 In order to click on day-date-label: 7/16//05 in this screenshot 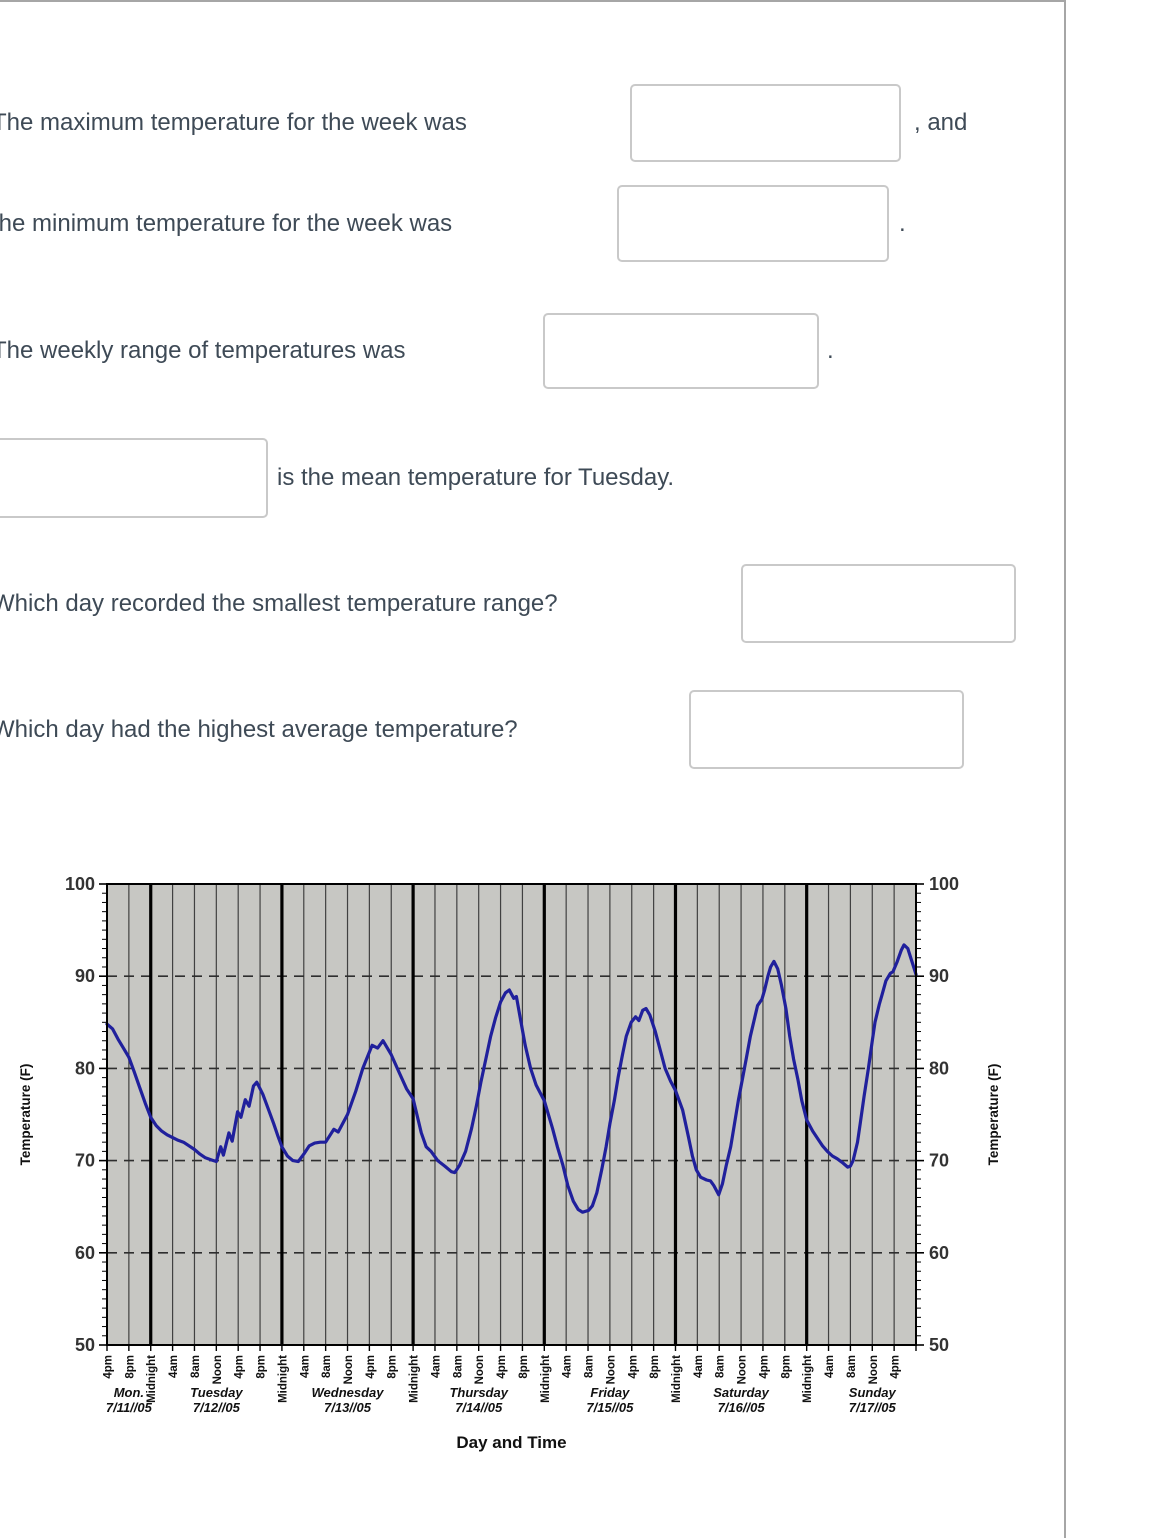, I will do `click(742, 1407)`.